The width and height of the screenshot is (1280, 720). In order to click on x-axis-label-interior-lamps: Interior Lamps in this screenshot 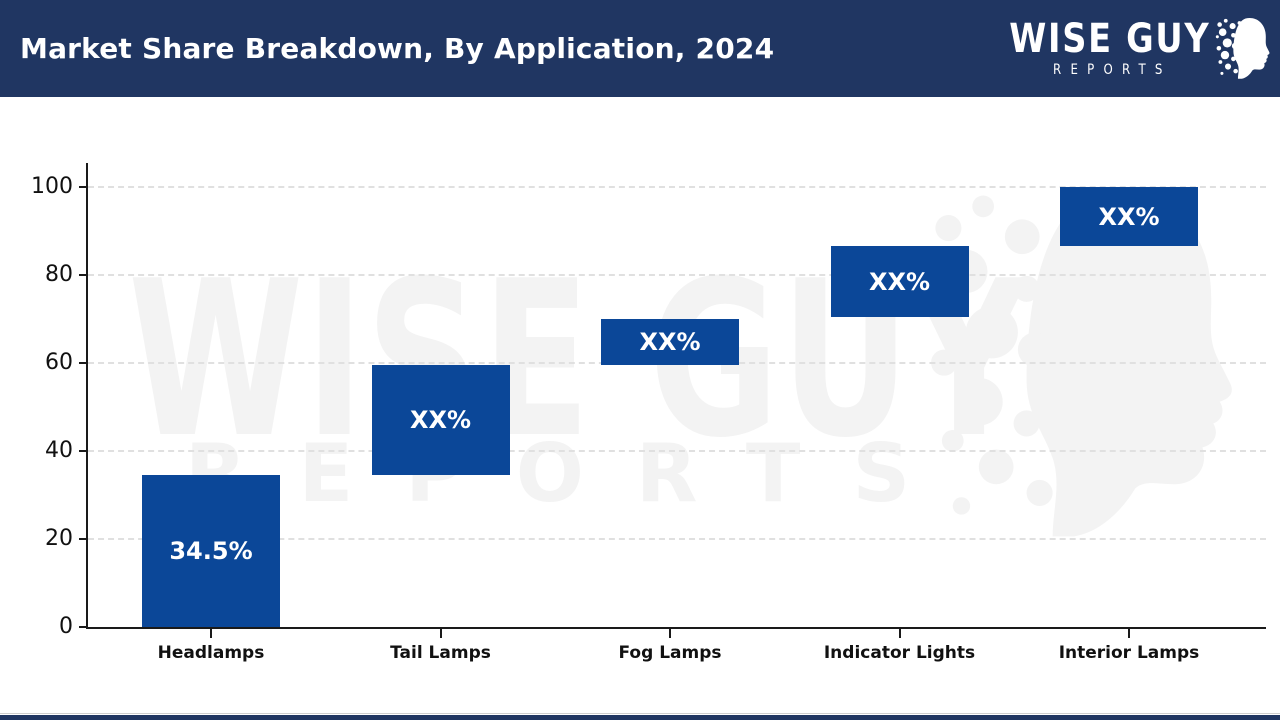, I will do `click(1129, 653)`.